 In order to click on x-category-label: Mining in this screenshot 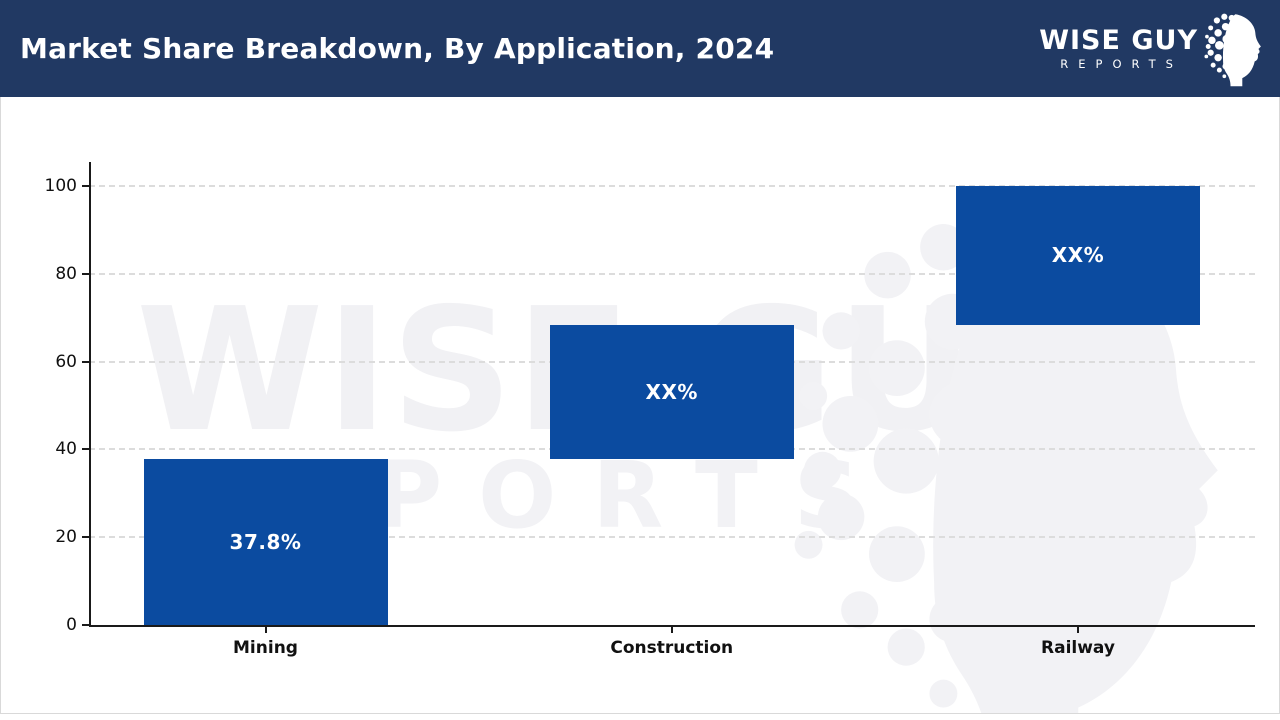, I will do `click(265, 648)`.